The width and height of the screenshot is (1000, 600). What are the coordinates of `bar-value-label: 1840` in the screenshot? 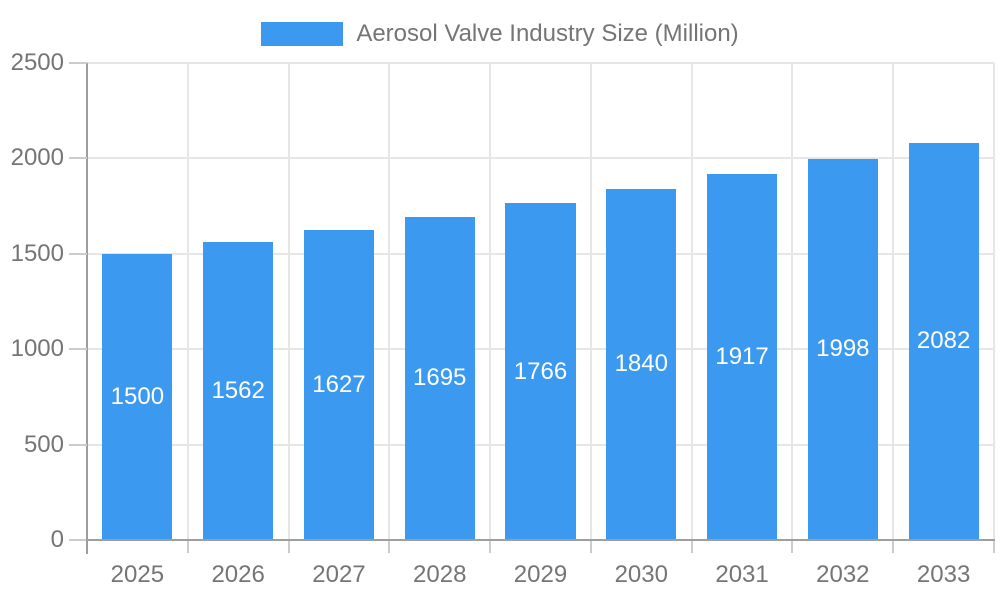 It's located at (641, 364).